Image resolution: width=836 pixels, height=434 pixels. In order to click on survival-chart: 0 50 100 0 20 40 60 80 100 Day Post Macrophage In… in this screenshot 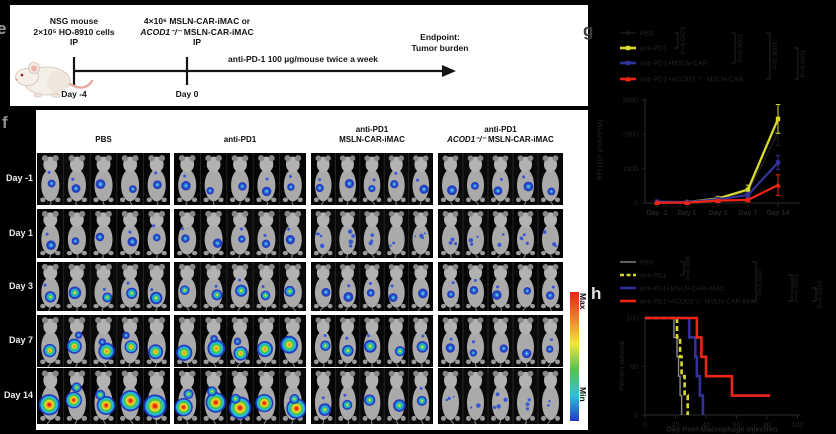, I will do `click(721, 345)`.